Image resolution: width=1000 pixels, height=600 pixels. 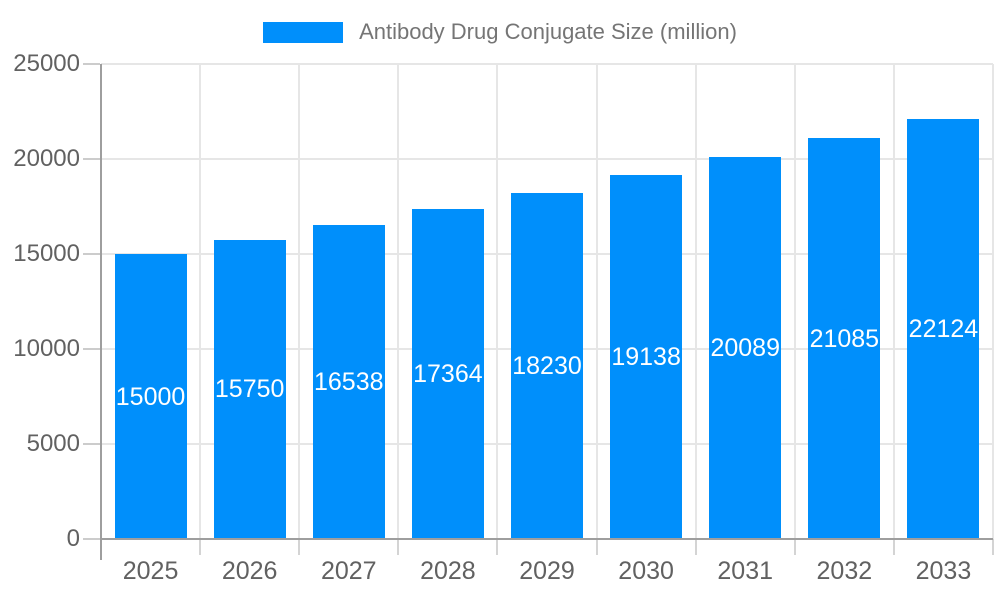 I want to click on x-tick-label: 2026, so click(x=249, y=571).